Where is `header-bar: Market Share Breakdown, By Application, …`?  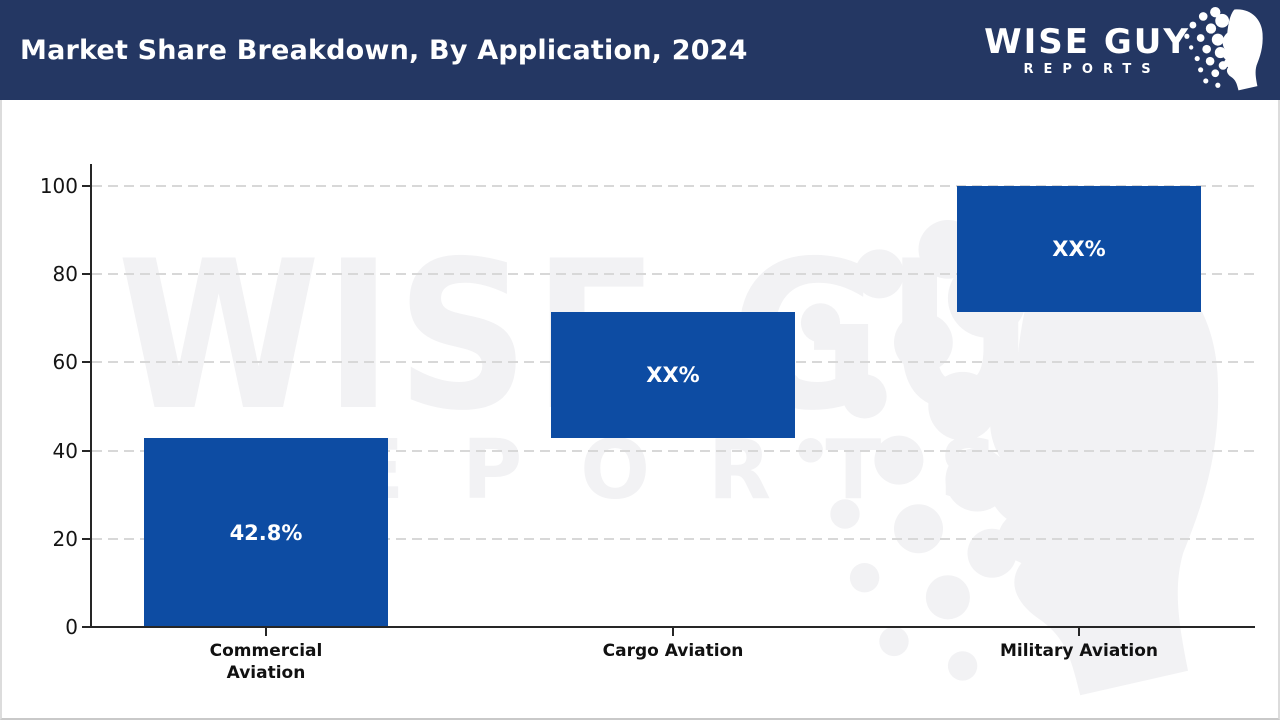 header-bar: Market Share Breakdown, By Application, … is located at coordinates (640, 50).